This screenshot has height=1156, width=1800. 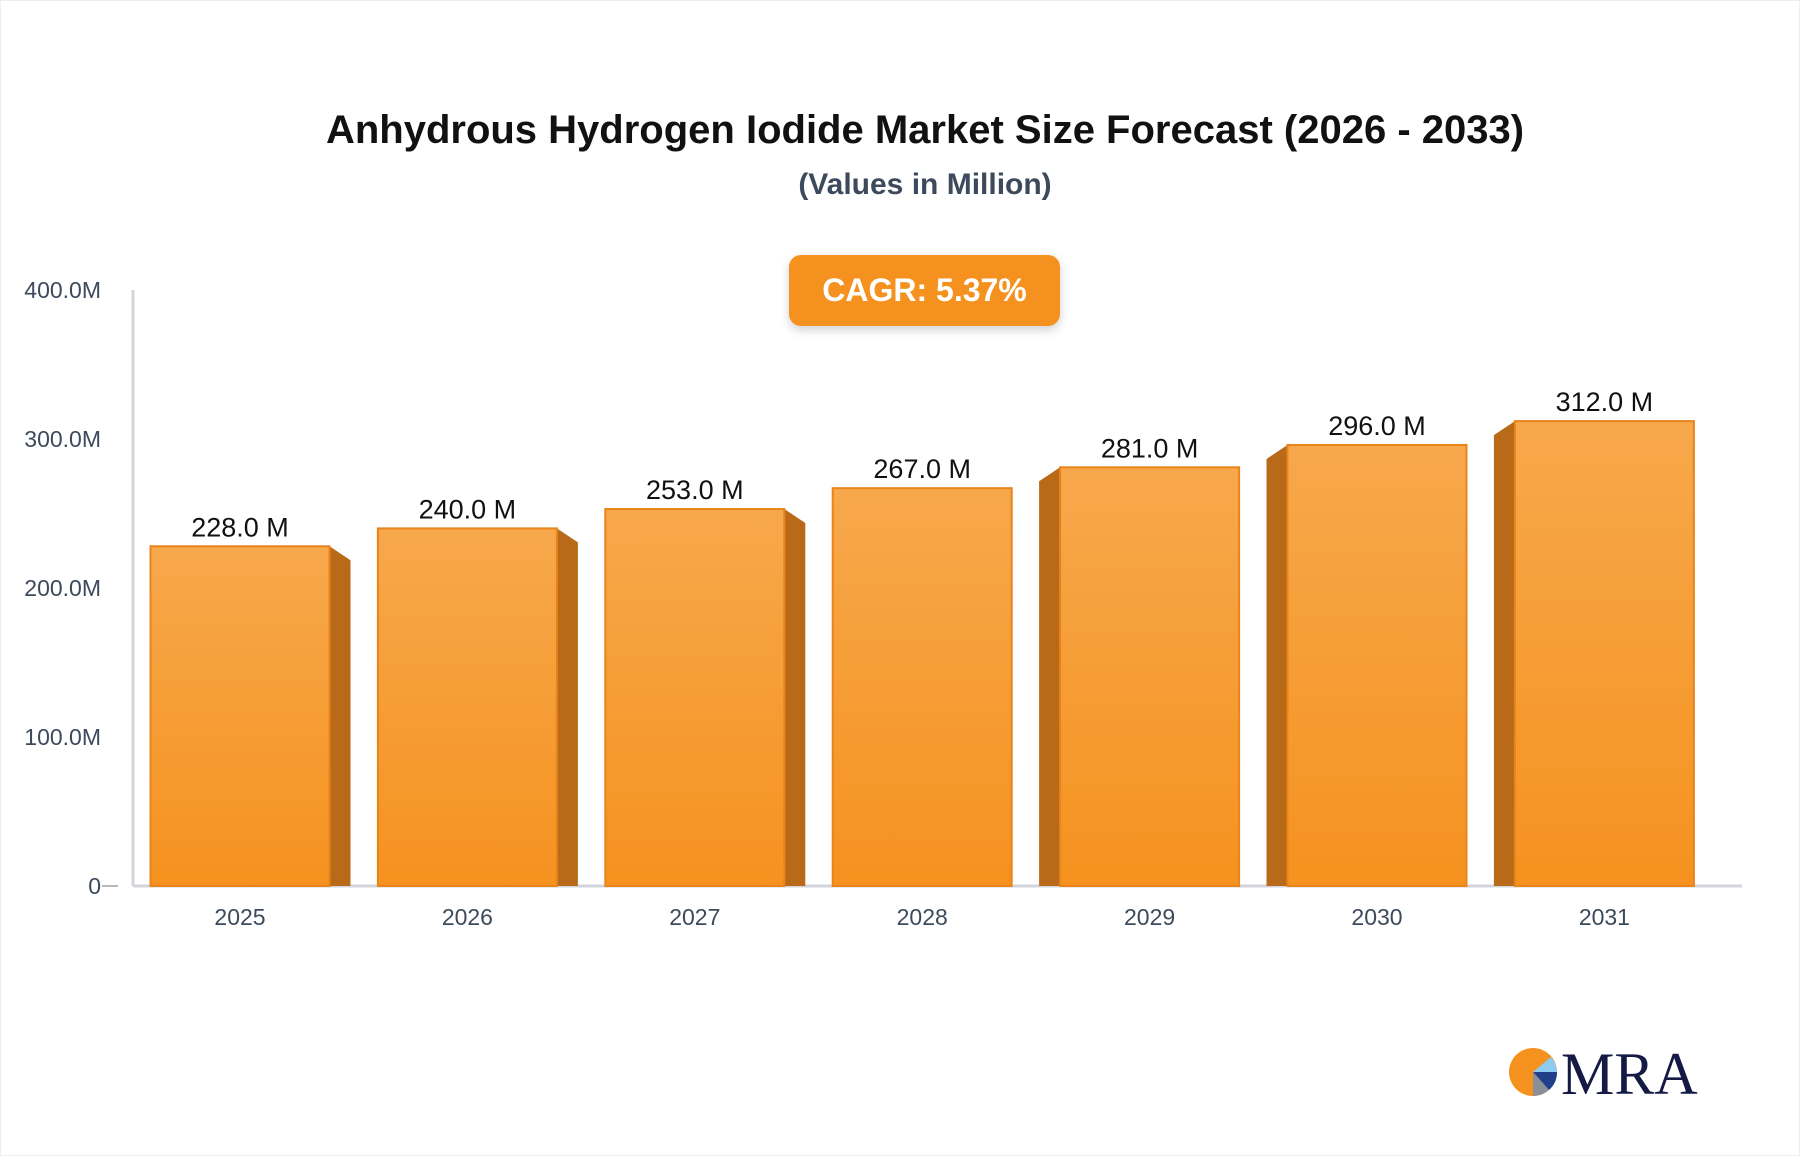 I want to click on y-tick-label: 400.0M, so click(x=62, y=290).